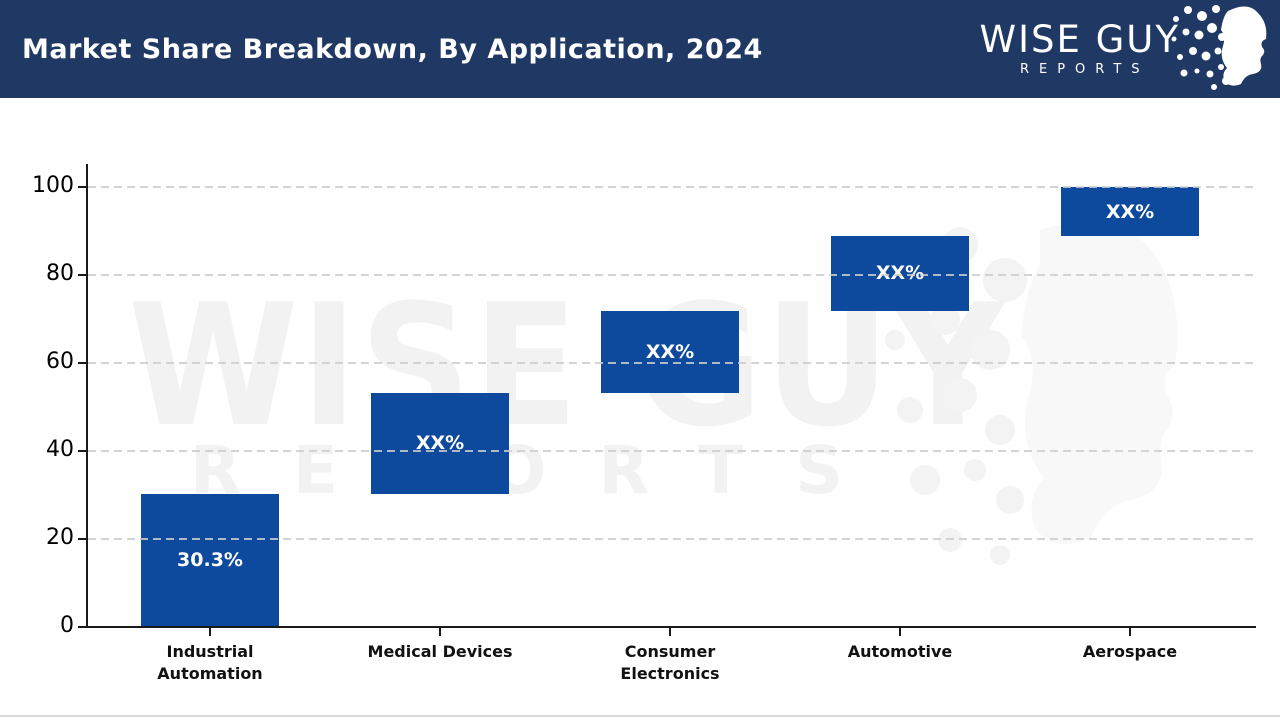  Describe the element at coordinates (60, 361) in the screenshot. I see `y-tick-label: 60` at that location.